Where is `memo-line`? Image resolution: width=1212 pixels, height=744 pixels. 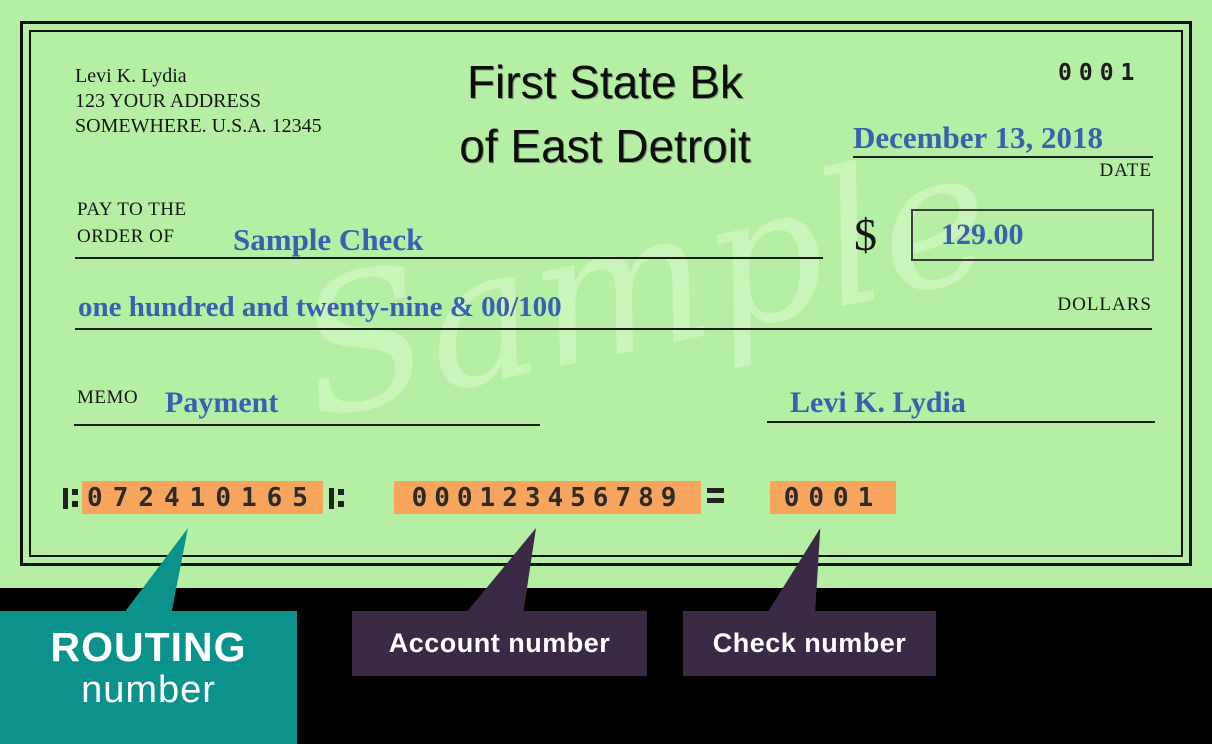
memo-line is located at coordinates (307, 425).